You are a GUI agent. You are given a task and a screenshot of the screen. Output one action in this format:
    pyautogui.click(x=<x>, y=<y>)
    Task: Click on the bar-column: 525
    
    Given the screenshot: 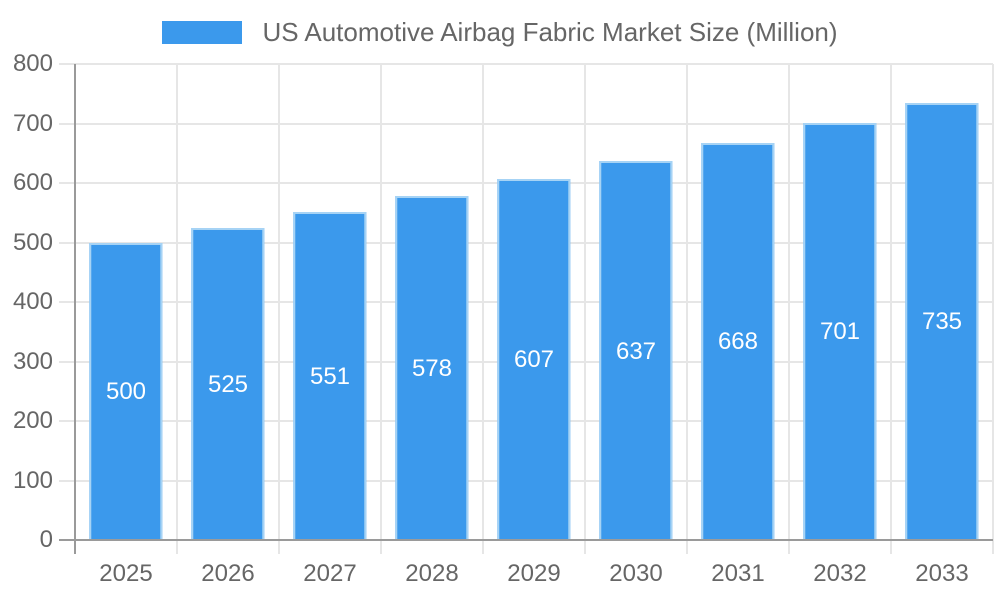 What is the action you would take?
    pyautogui.click(x=228, y=302)
    